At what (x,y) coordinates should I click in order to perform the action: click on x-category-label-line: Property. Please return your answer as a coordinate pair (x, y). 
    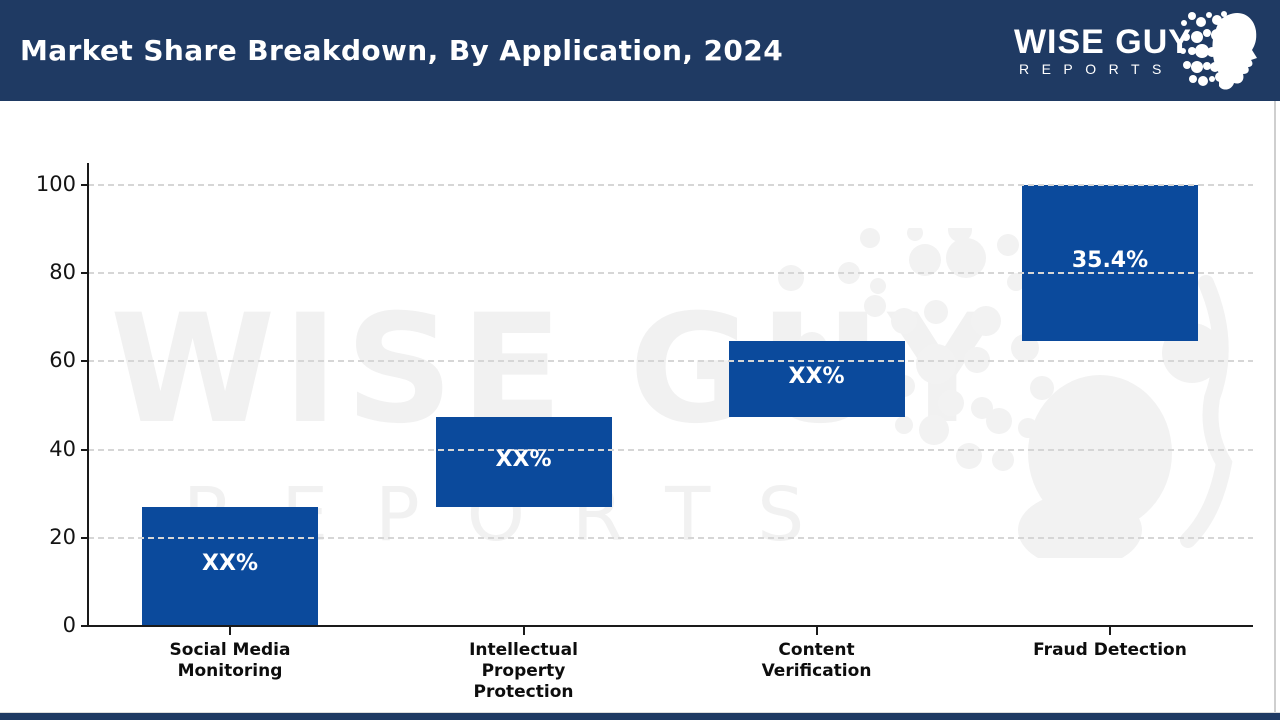
    Looking at the image, I should click on (523, 671).